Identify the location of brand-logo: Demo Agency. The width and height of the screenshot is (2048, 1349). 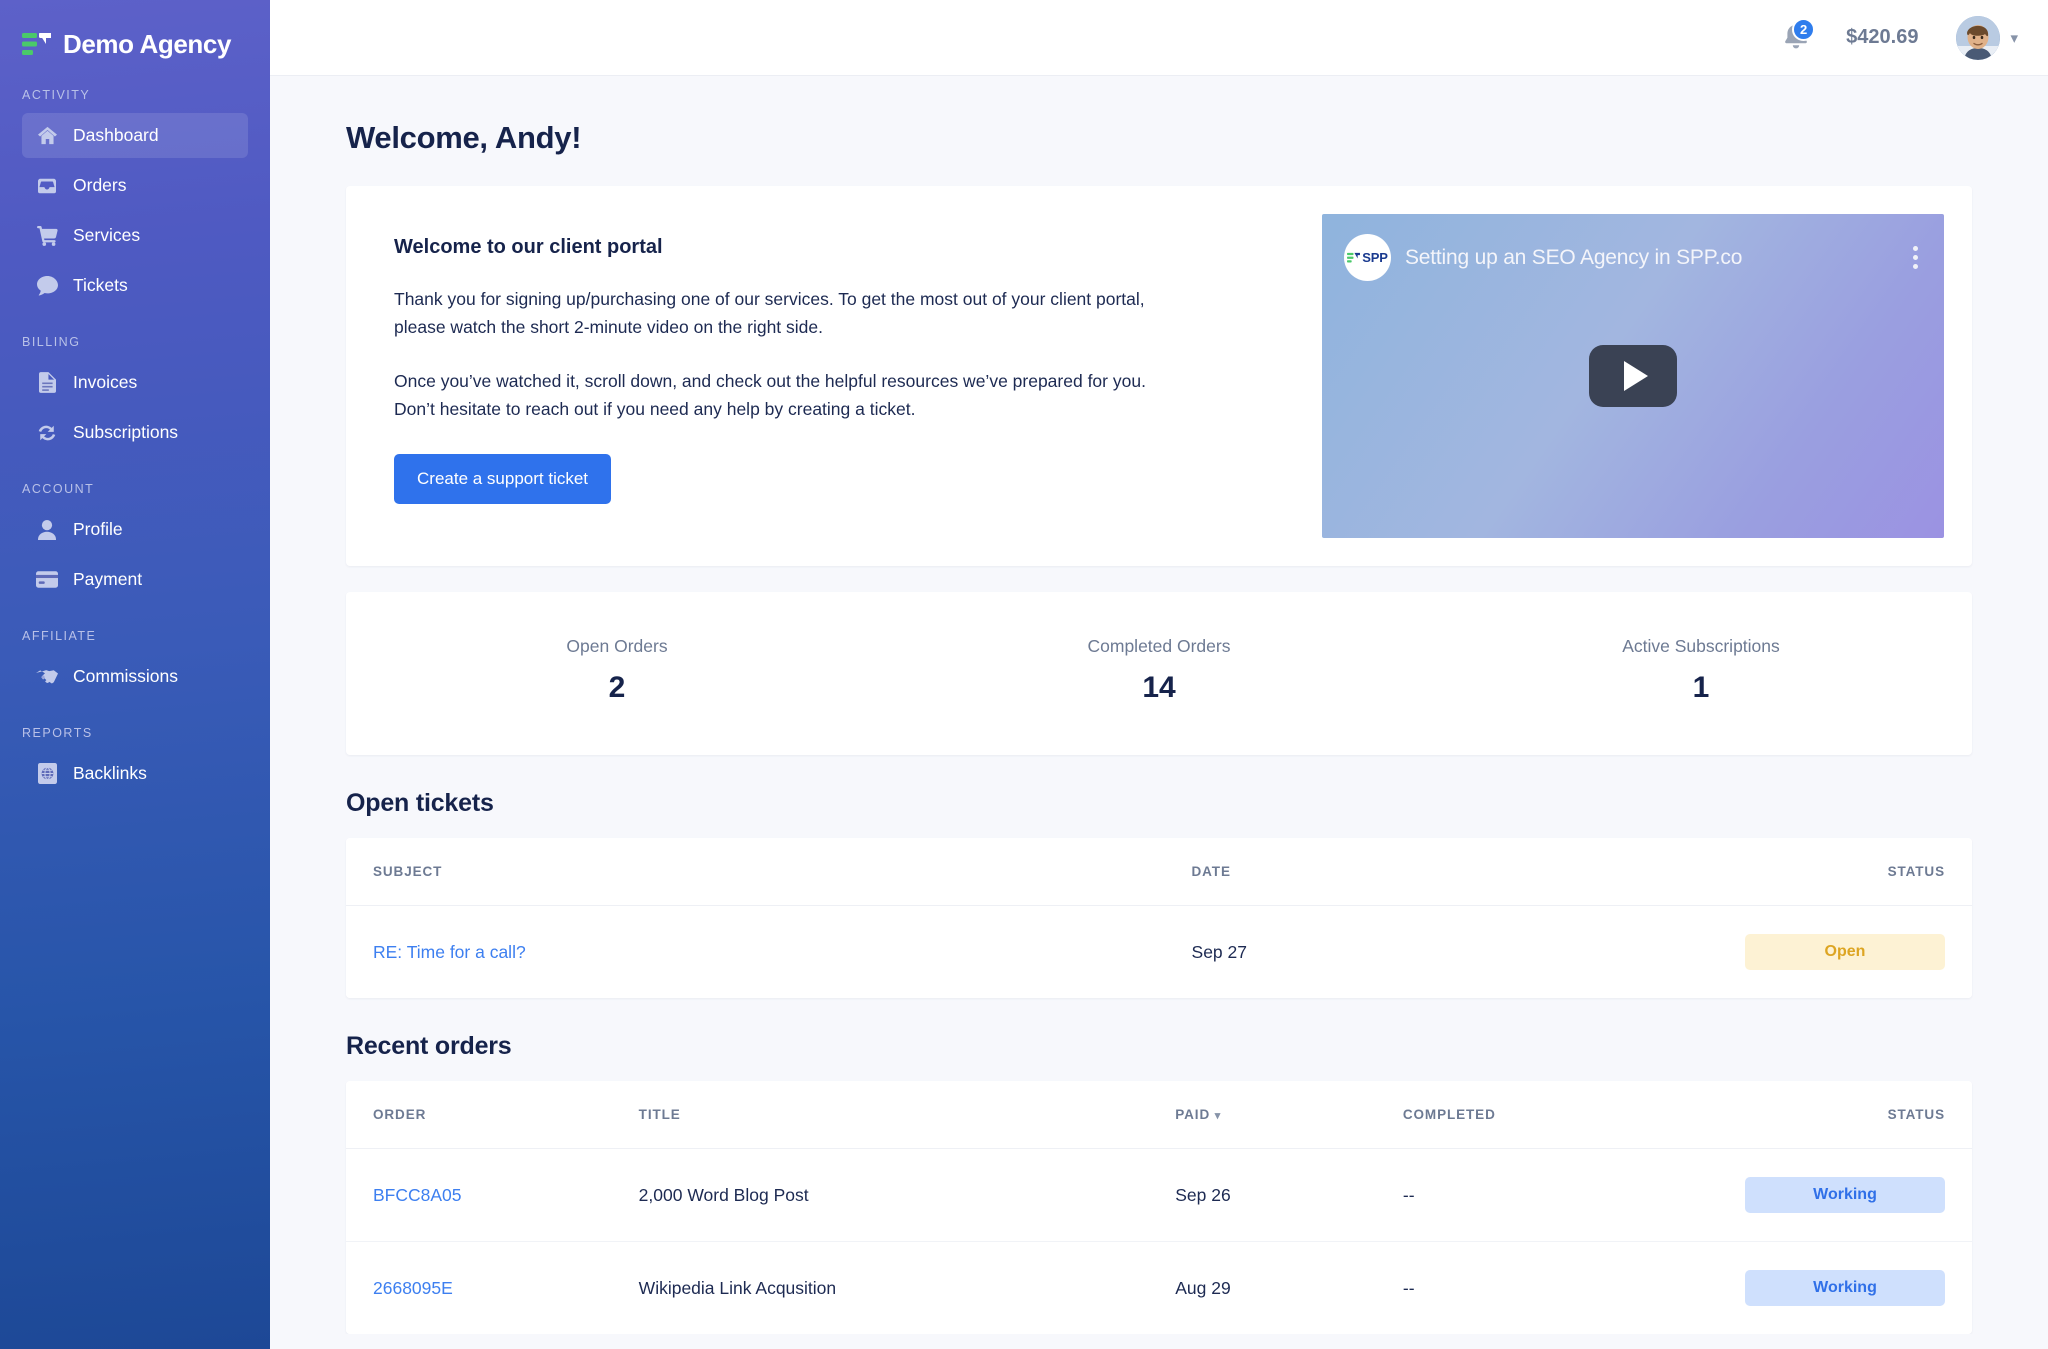
(135, 34).